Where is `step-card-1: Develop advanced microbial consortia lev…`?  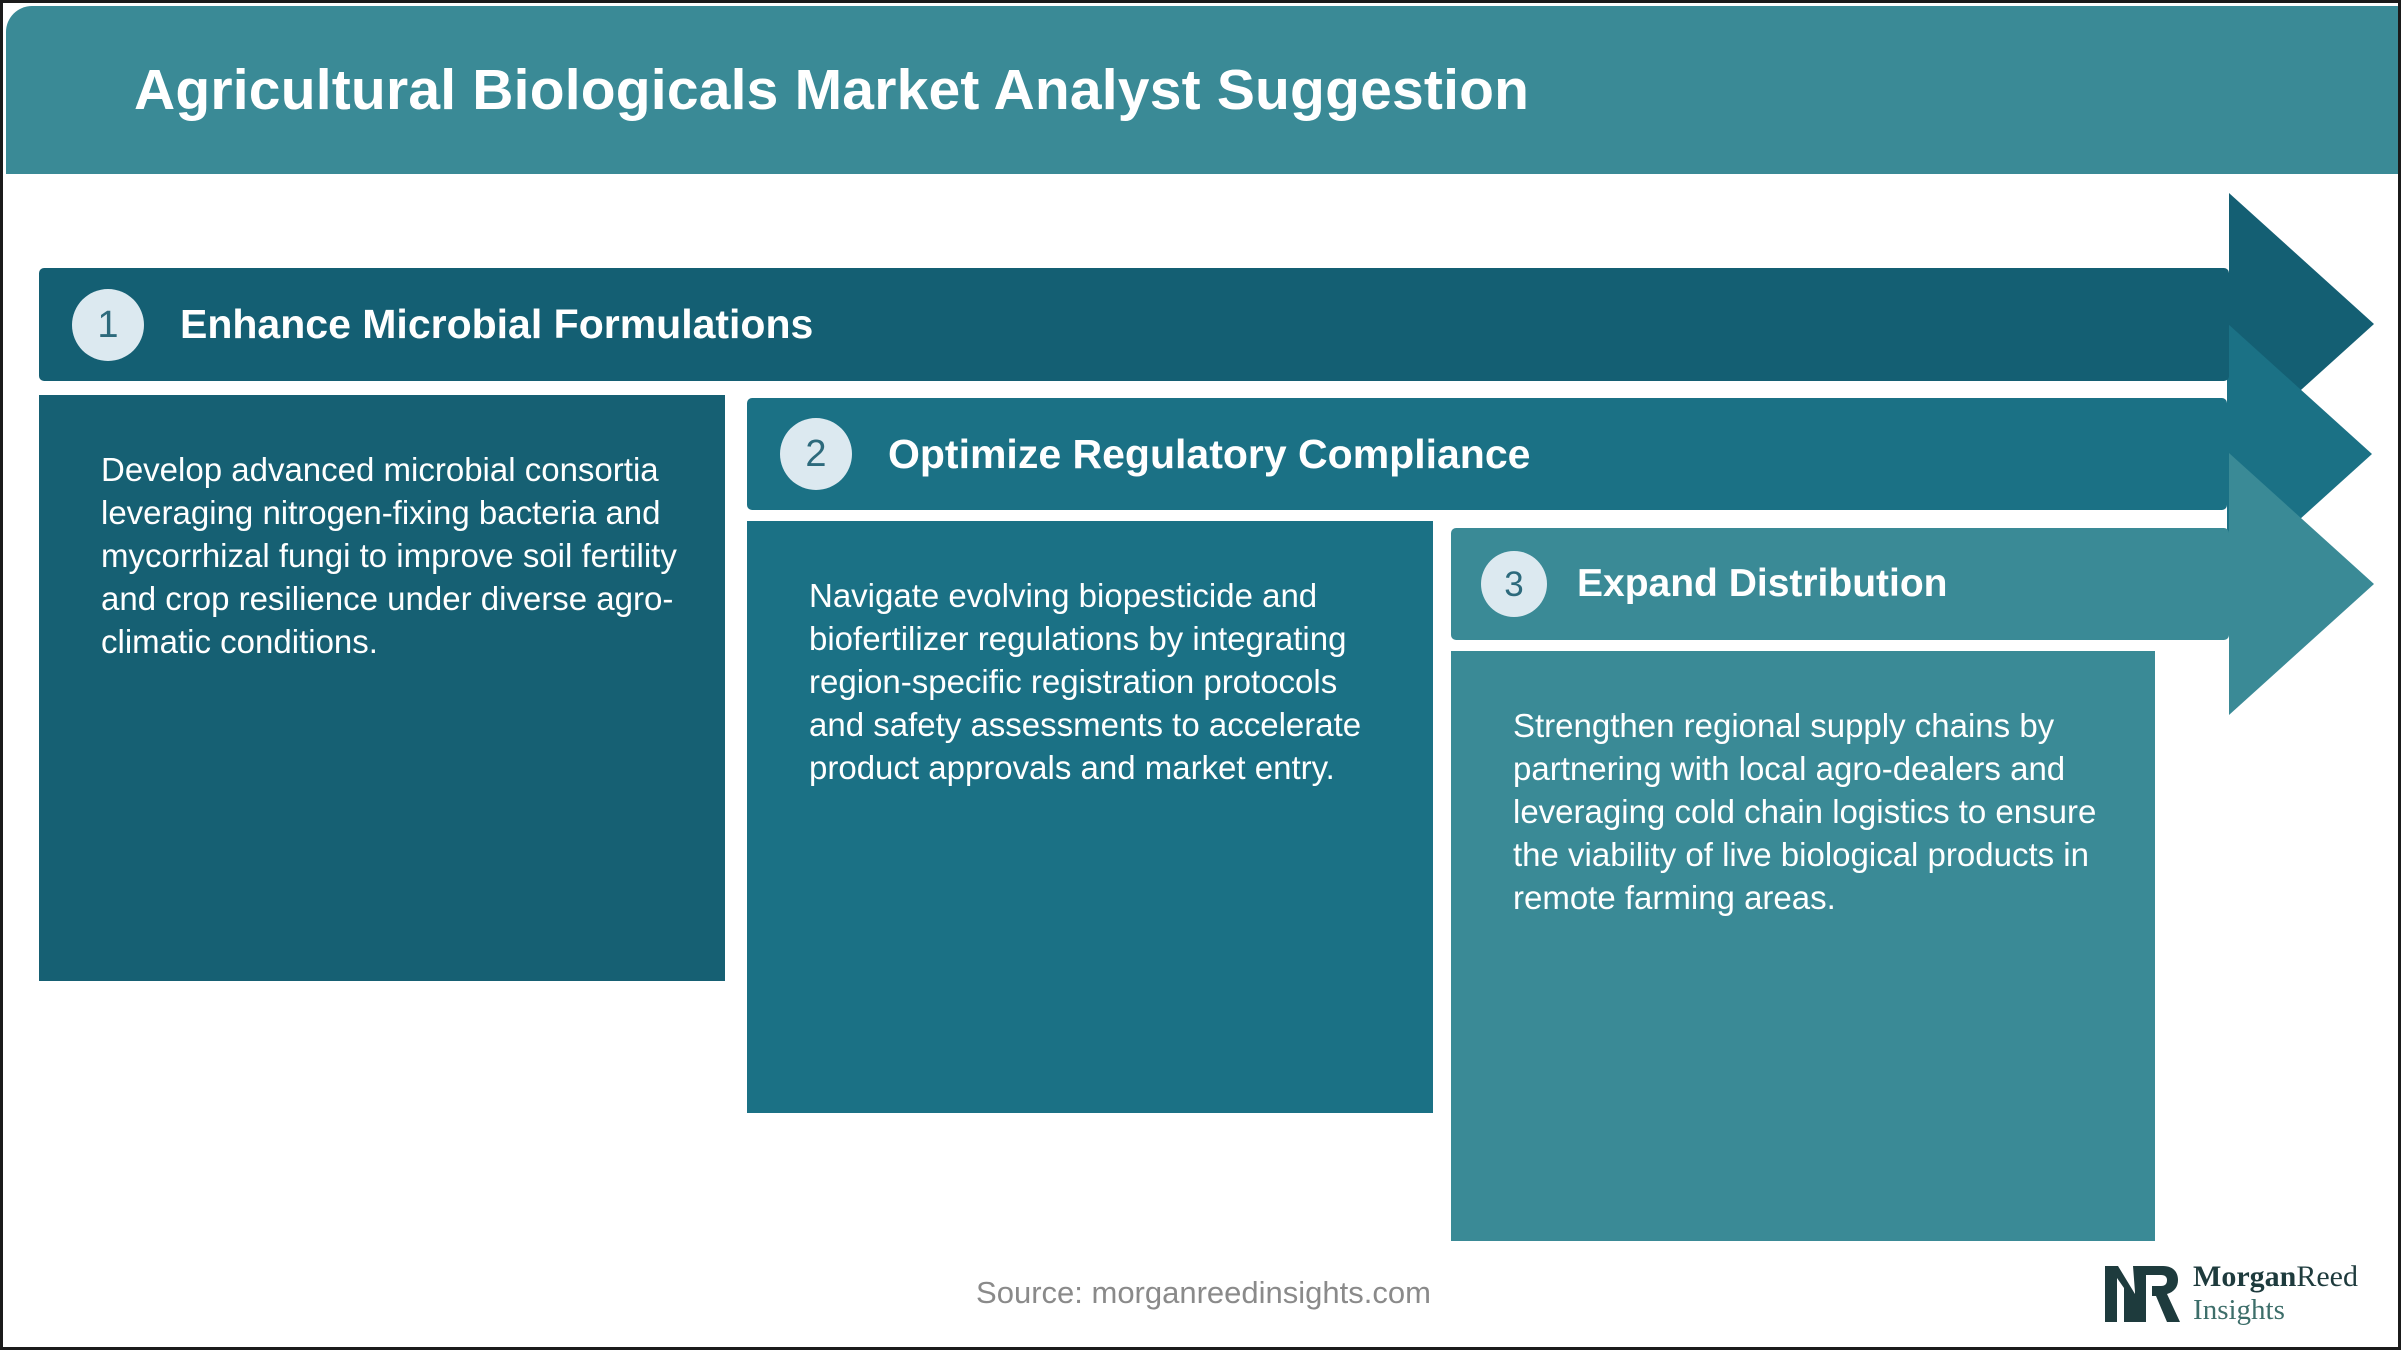 step-card-1: Develop advanced microbial consortia lev… is located at coordinates (382, 688).